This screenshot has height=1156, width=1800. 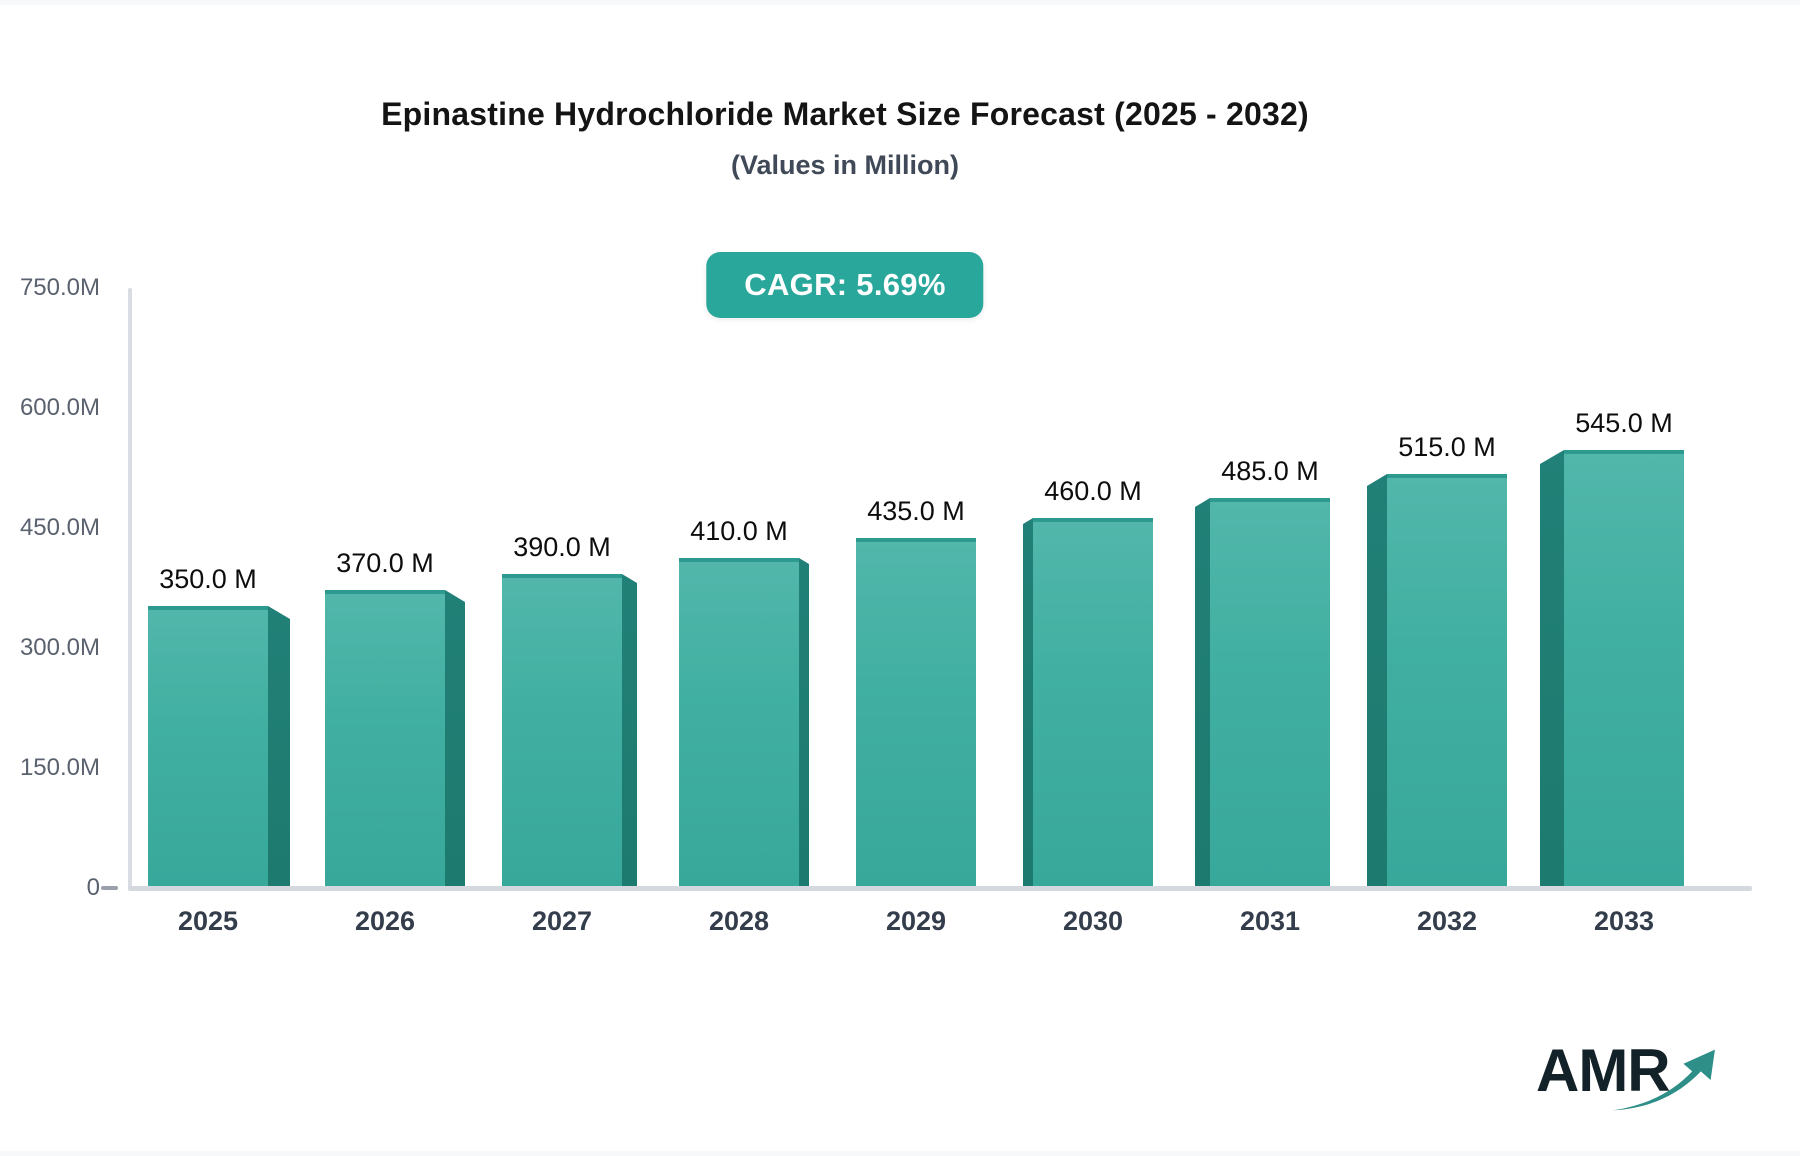 What do you see at coordinates (59, 407) in the screenshot?
I see `y-axis-tick-label: 600.0M` at bounding box center [59, 407].